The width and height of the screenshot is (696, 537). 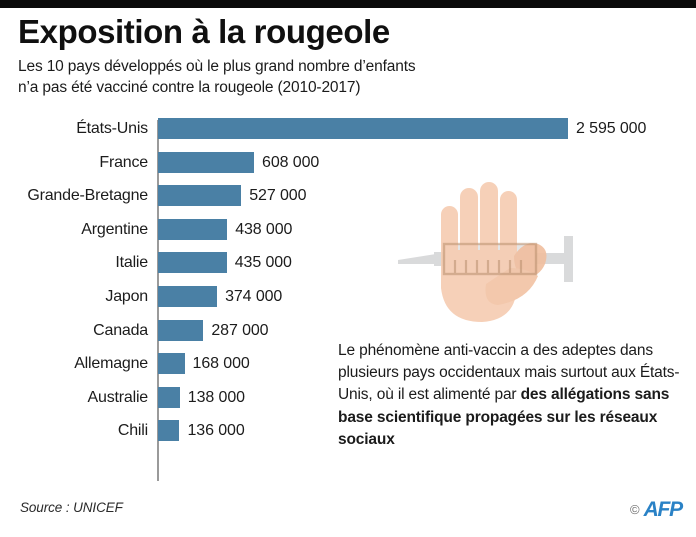 I want to click on chart-row: Canada 287 000, so click(x=180, y=336).